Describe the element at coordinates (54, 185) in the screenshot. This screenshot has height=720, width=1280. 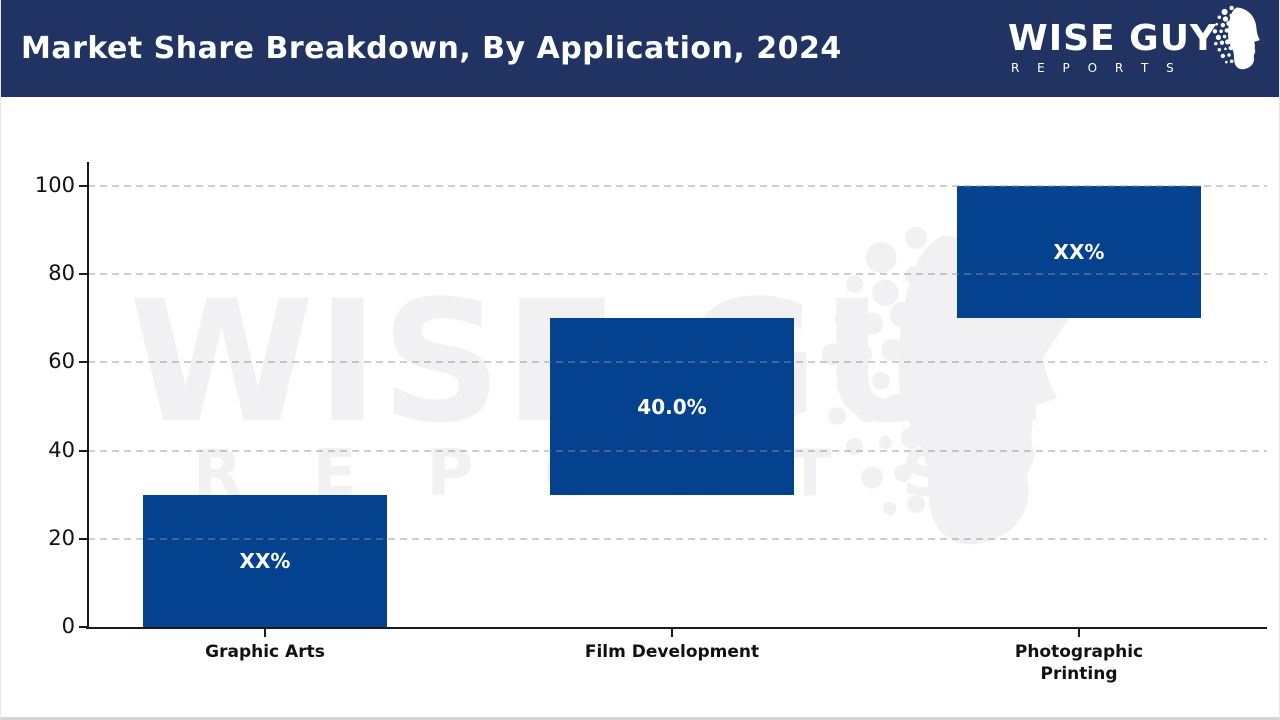
I see `y-tick-label: 100` at that location.